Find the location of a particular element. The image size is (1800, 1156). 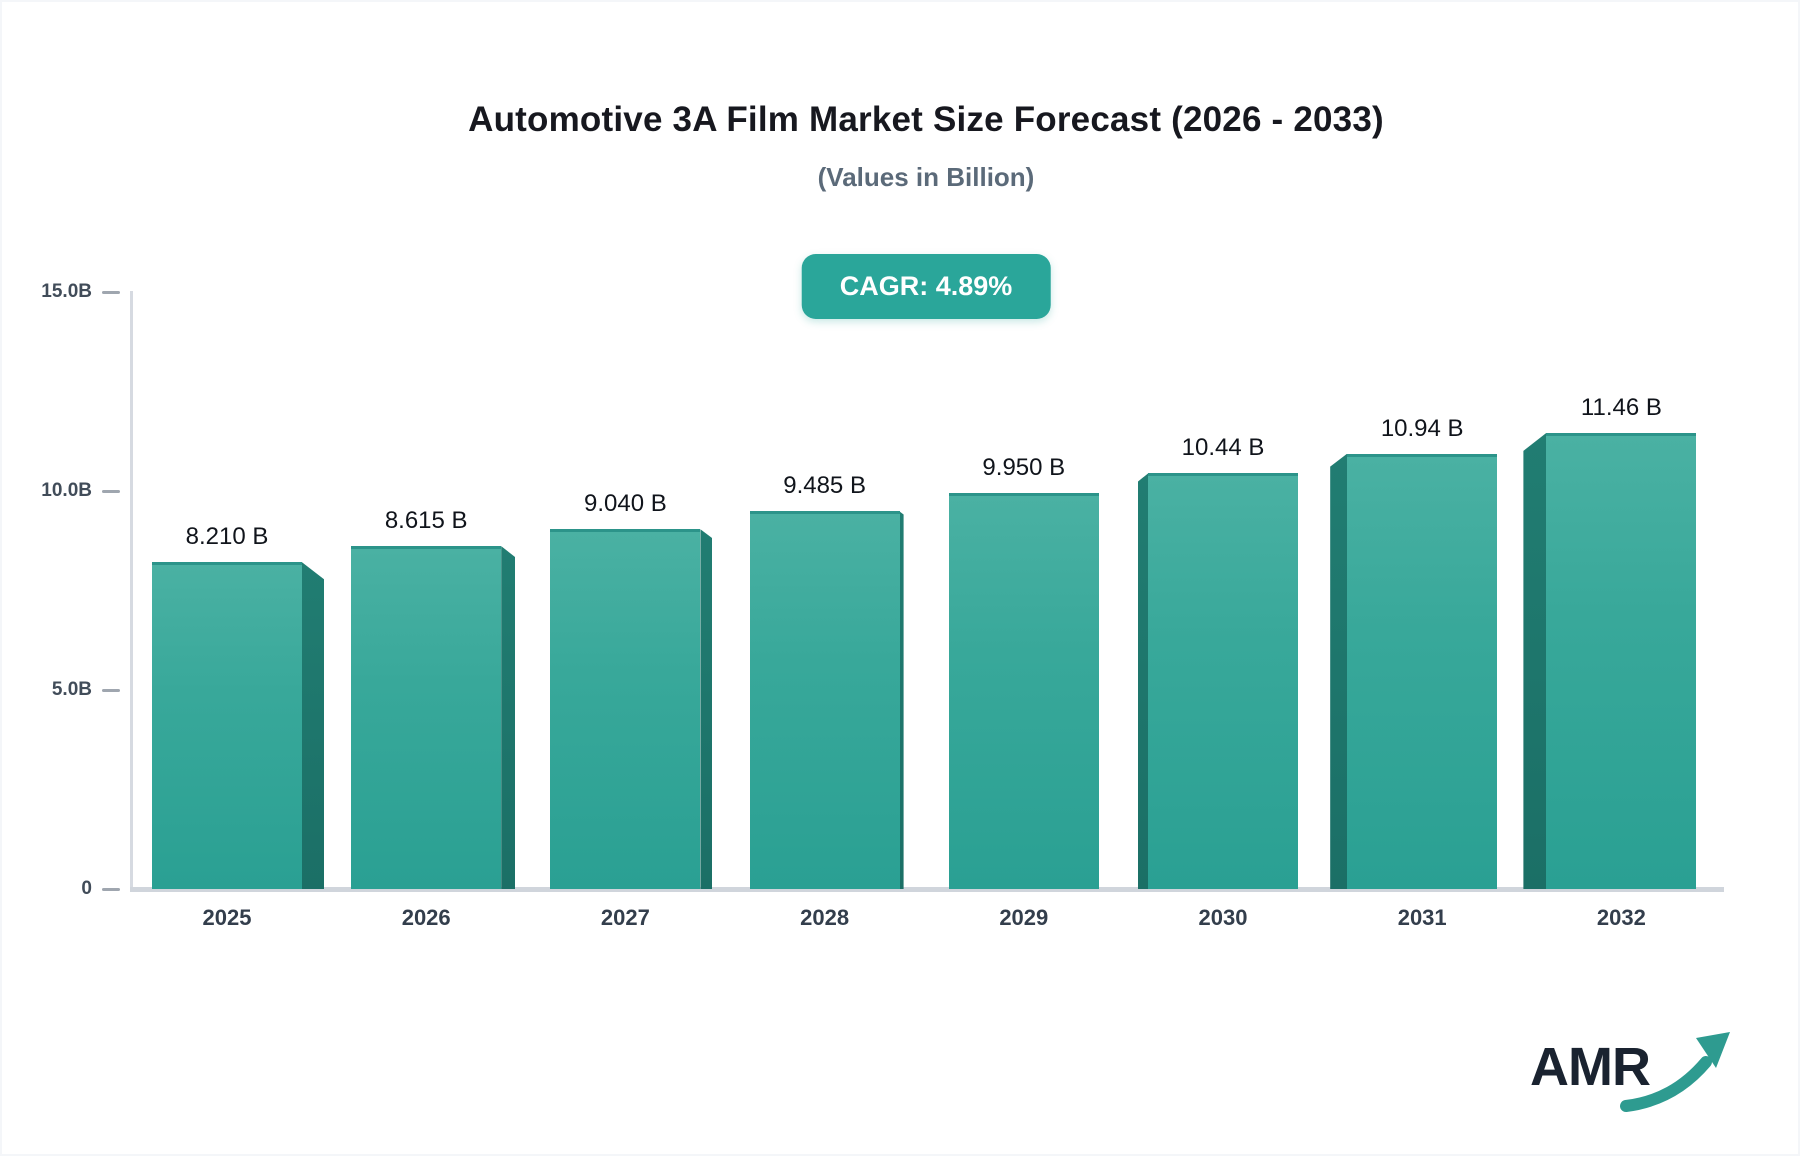

bar-value-label-2031: 10.94 B is located at coordinates (1422, 428).